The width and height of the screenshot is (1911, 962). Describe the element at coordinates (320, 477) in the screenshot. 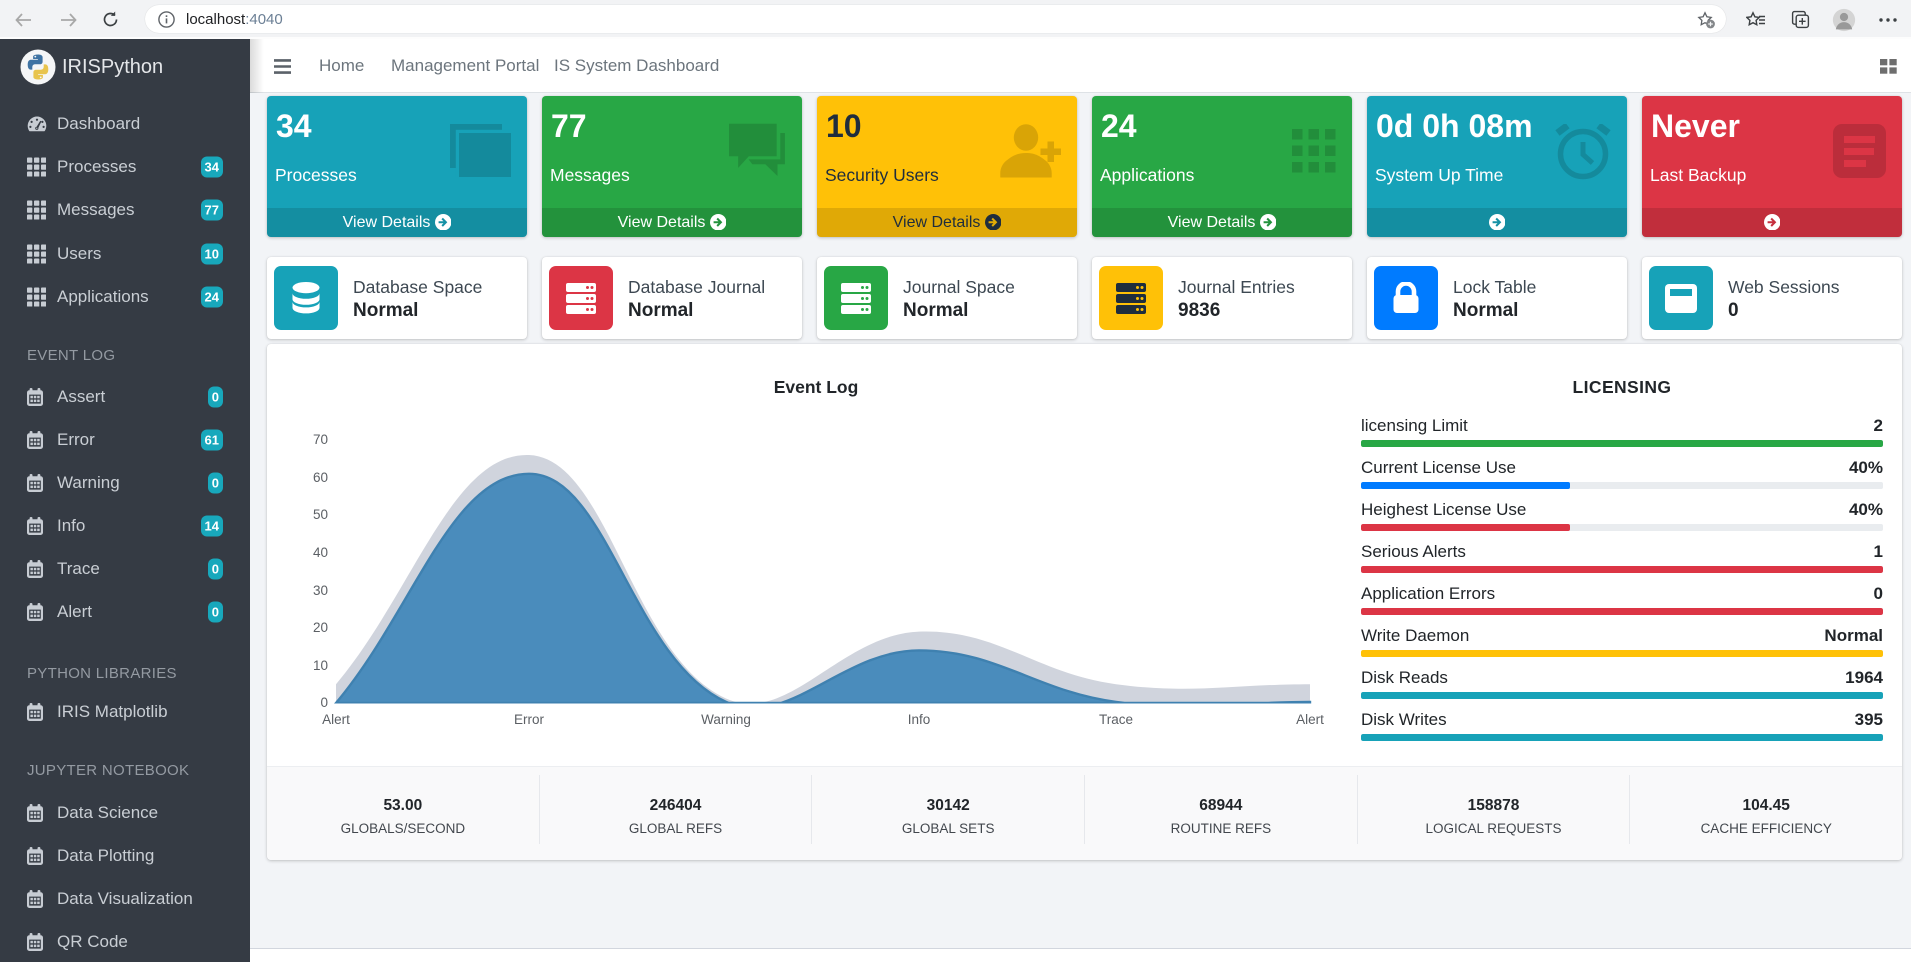

I see `svg-text: 60` at that location.